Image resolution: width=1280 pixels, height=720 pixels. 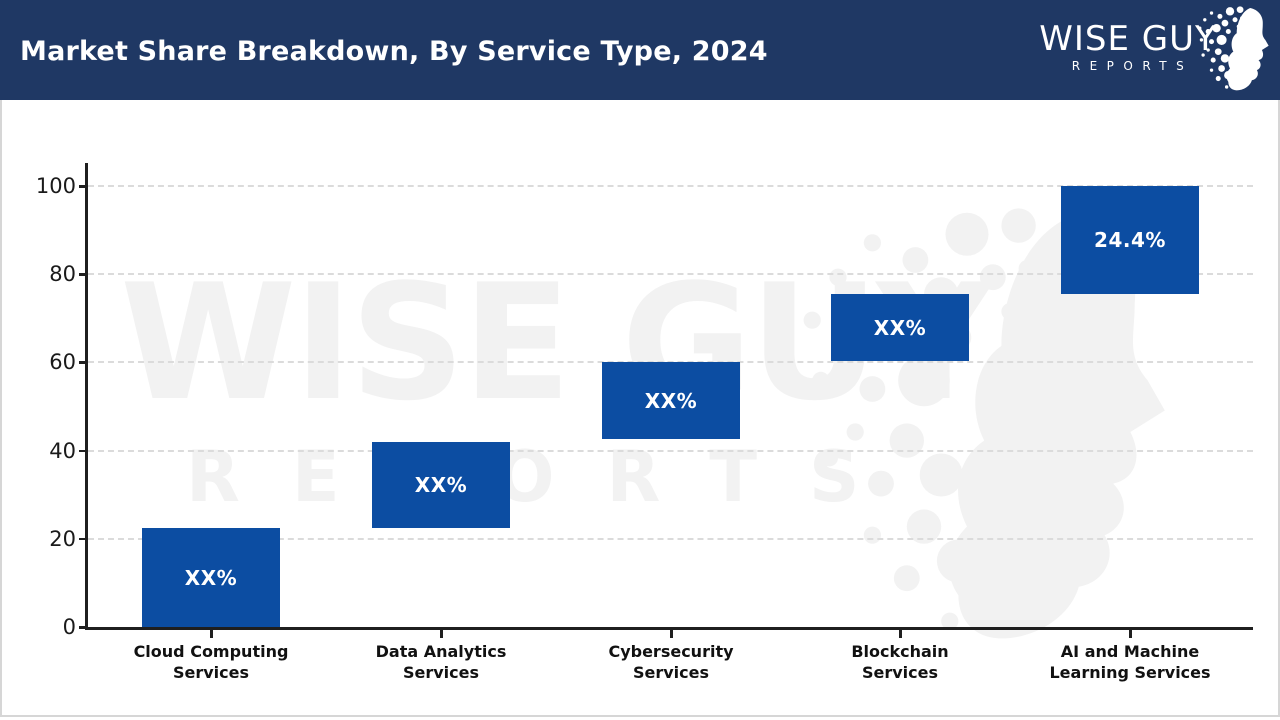 What do you see at coordinates (900, 662) in the screenshot?
I see `x-category-label: Blockchain Services` at bounding box center [900, 662].